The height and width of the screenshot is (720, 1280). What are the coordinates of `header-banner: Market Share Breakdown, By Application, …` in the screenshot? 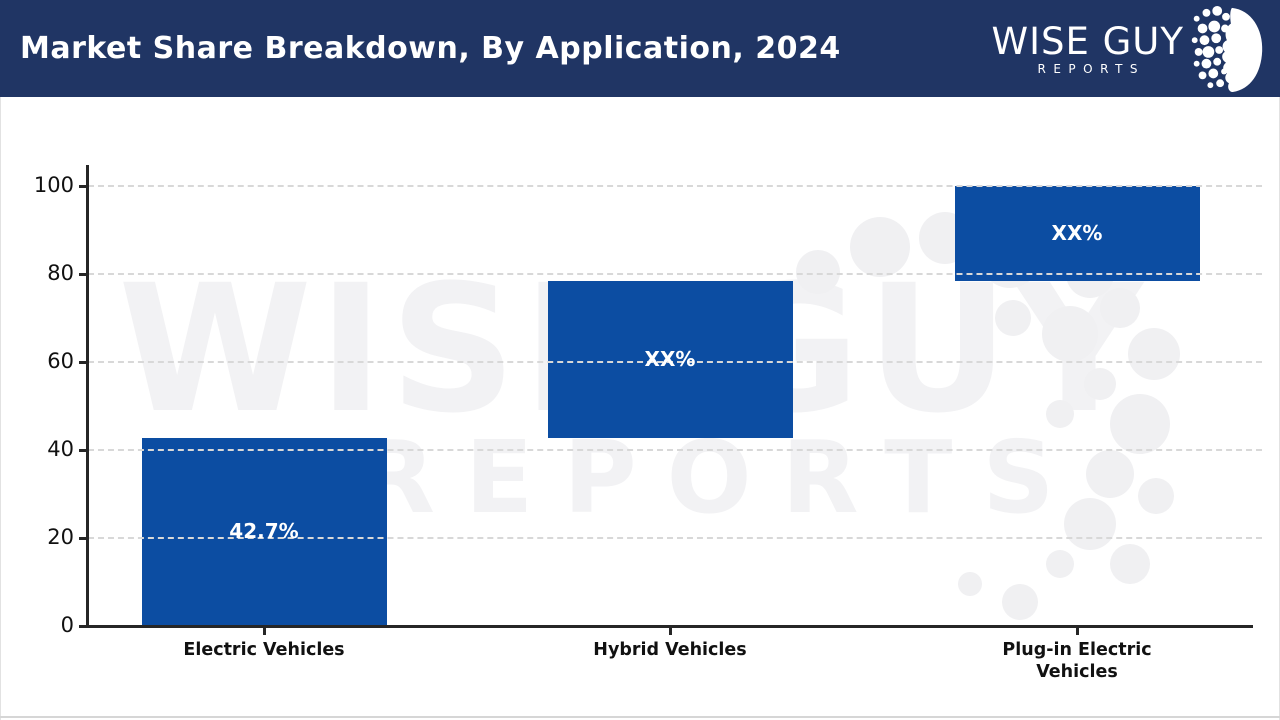 It's located at (640, 48).